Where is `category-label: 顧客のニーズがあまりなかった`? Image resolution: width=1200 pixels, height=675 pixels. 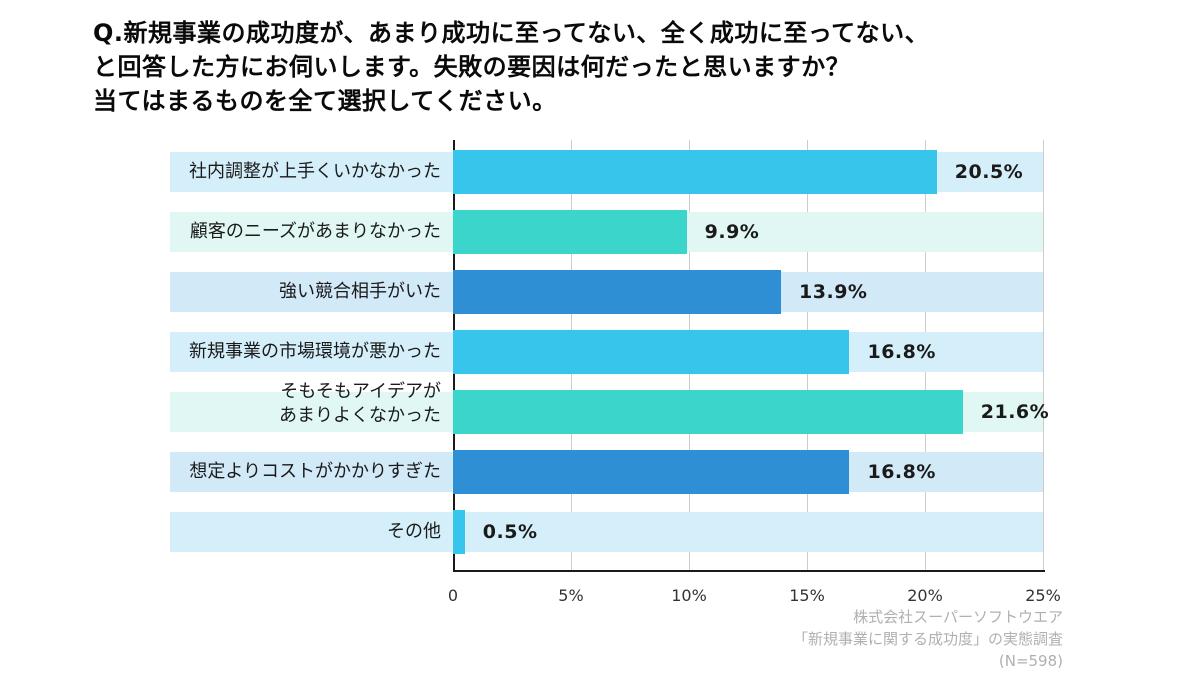 category-label: 顧客のニーズがあまりなかった is located at coordinates (315, 231).